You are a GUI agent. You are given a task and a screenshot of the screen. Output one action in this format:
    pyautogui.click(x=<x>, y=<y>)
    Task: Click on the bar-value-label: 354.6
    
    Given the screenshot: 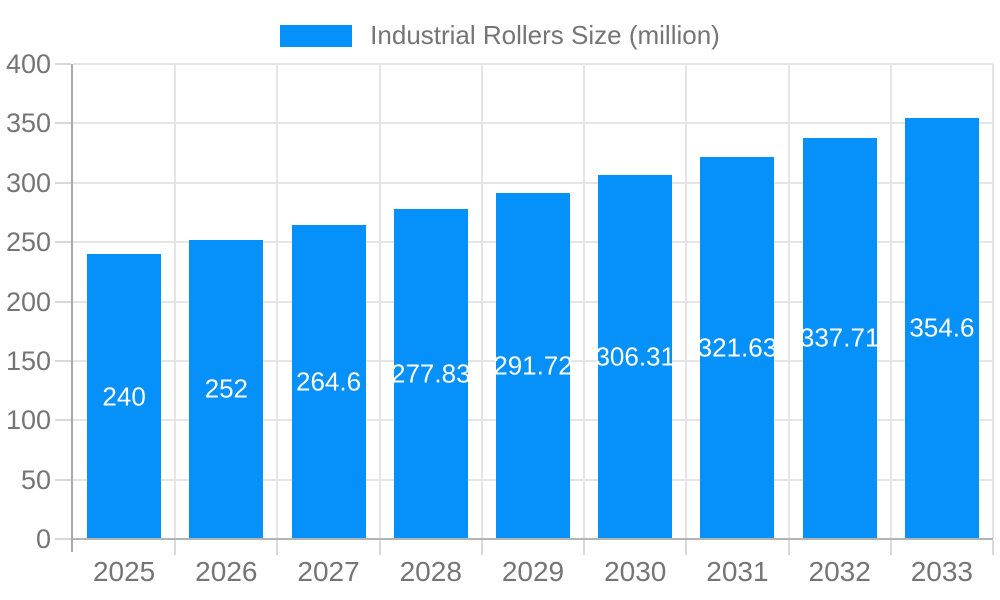 What is the action you would take?
    pyautogui.click(x=942, y=327)
    